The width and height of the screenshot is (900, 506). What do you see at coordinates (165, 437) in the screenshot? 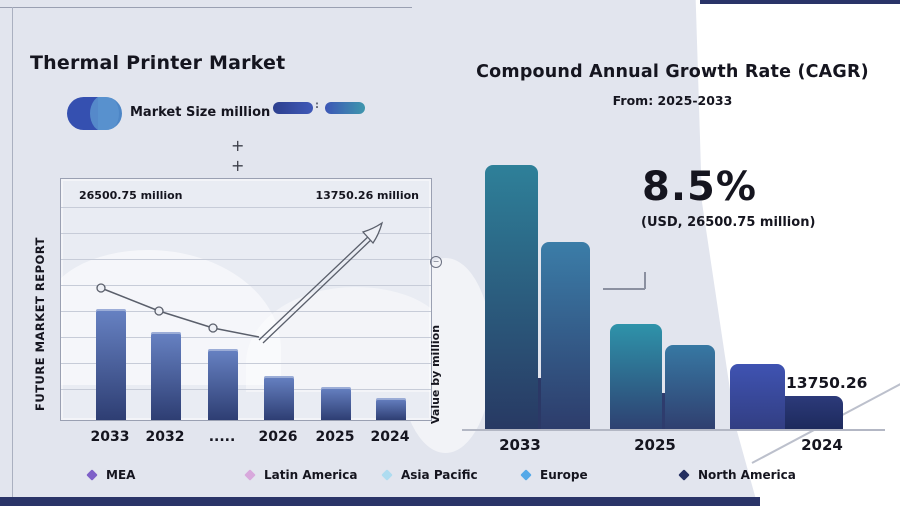
I see `x-label: 2032` at bounding box center [165, 437].